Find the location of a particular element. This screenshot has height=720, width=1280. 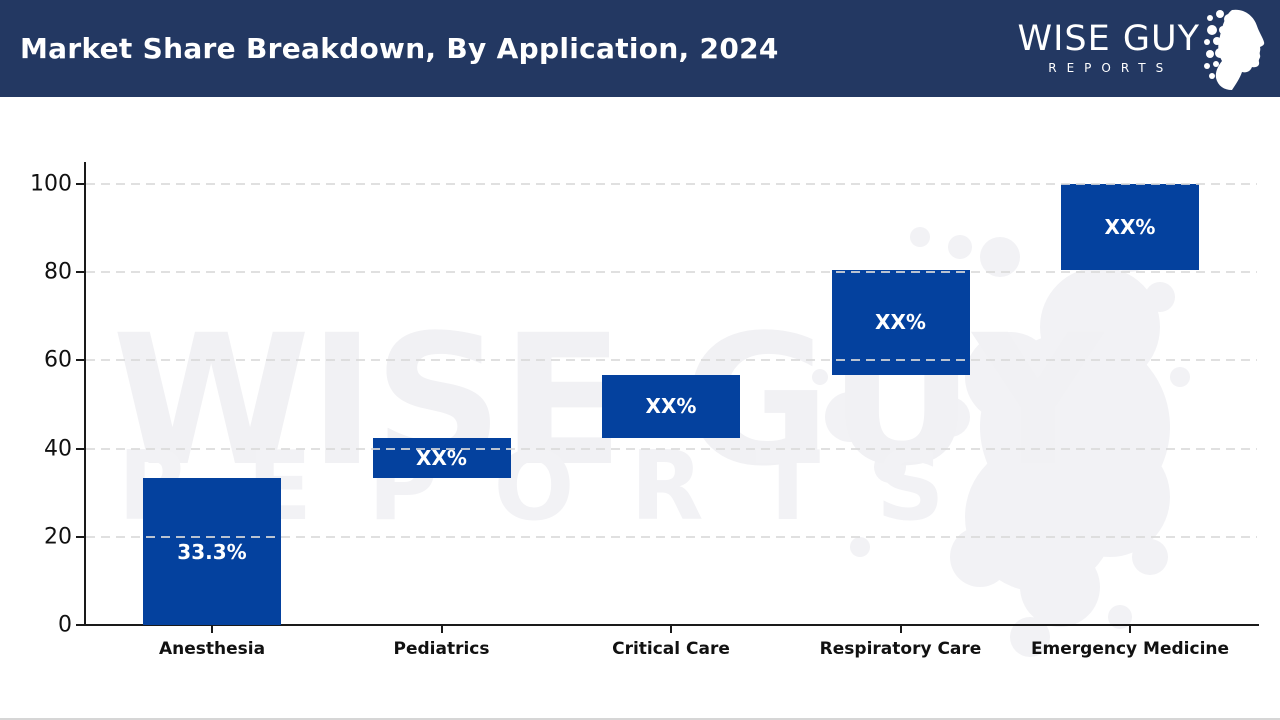

x-tick-mark-respiratory-care is located at coordinates (900, 629).